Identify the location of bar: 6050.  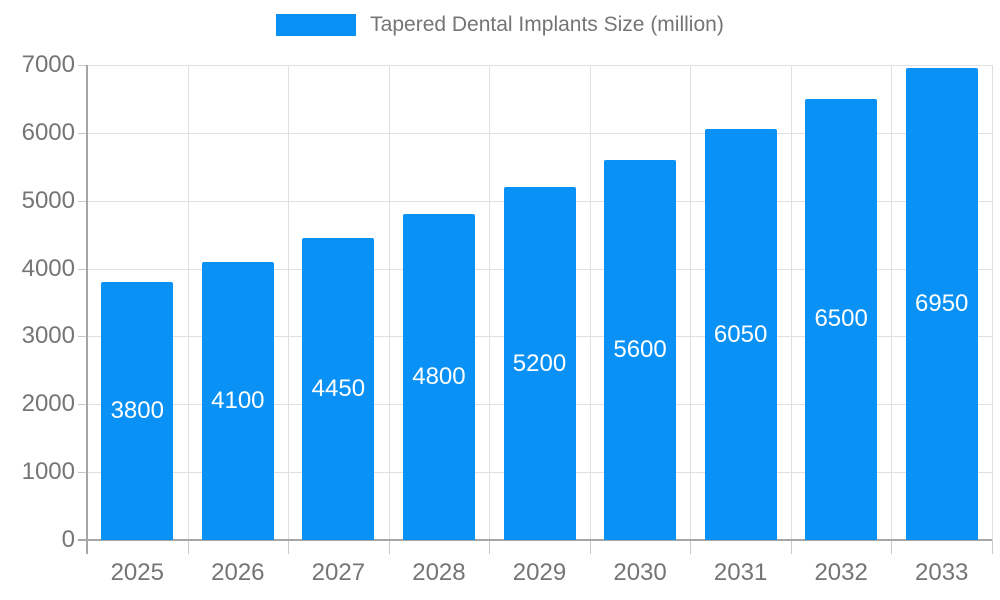
(740, 334).